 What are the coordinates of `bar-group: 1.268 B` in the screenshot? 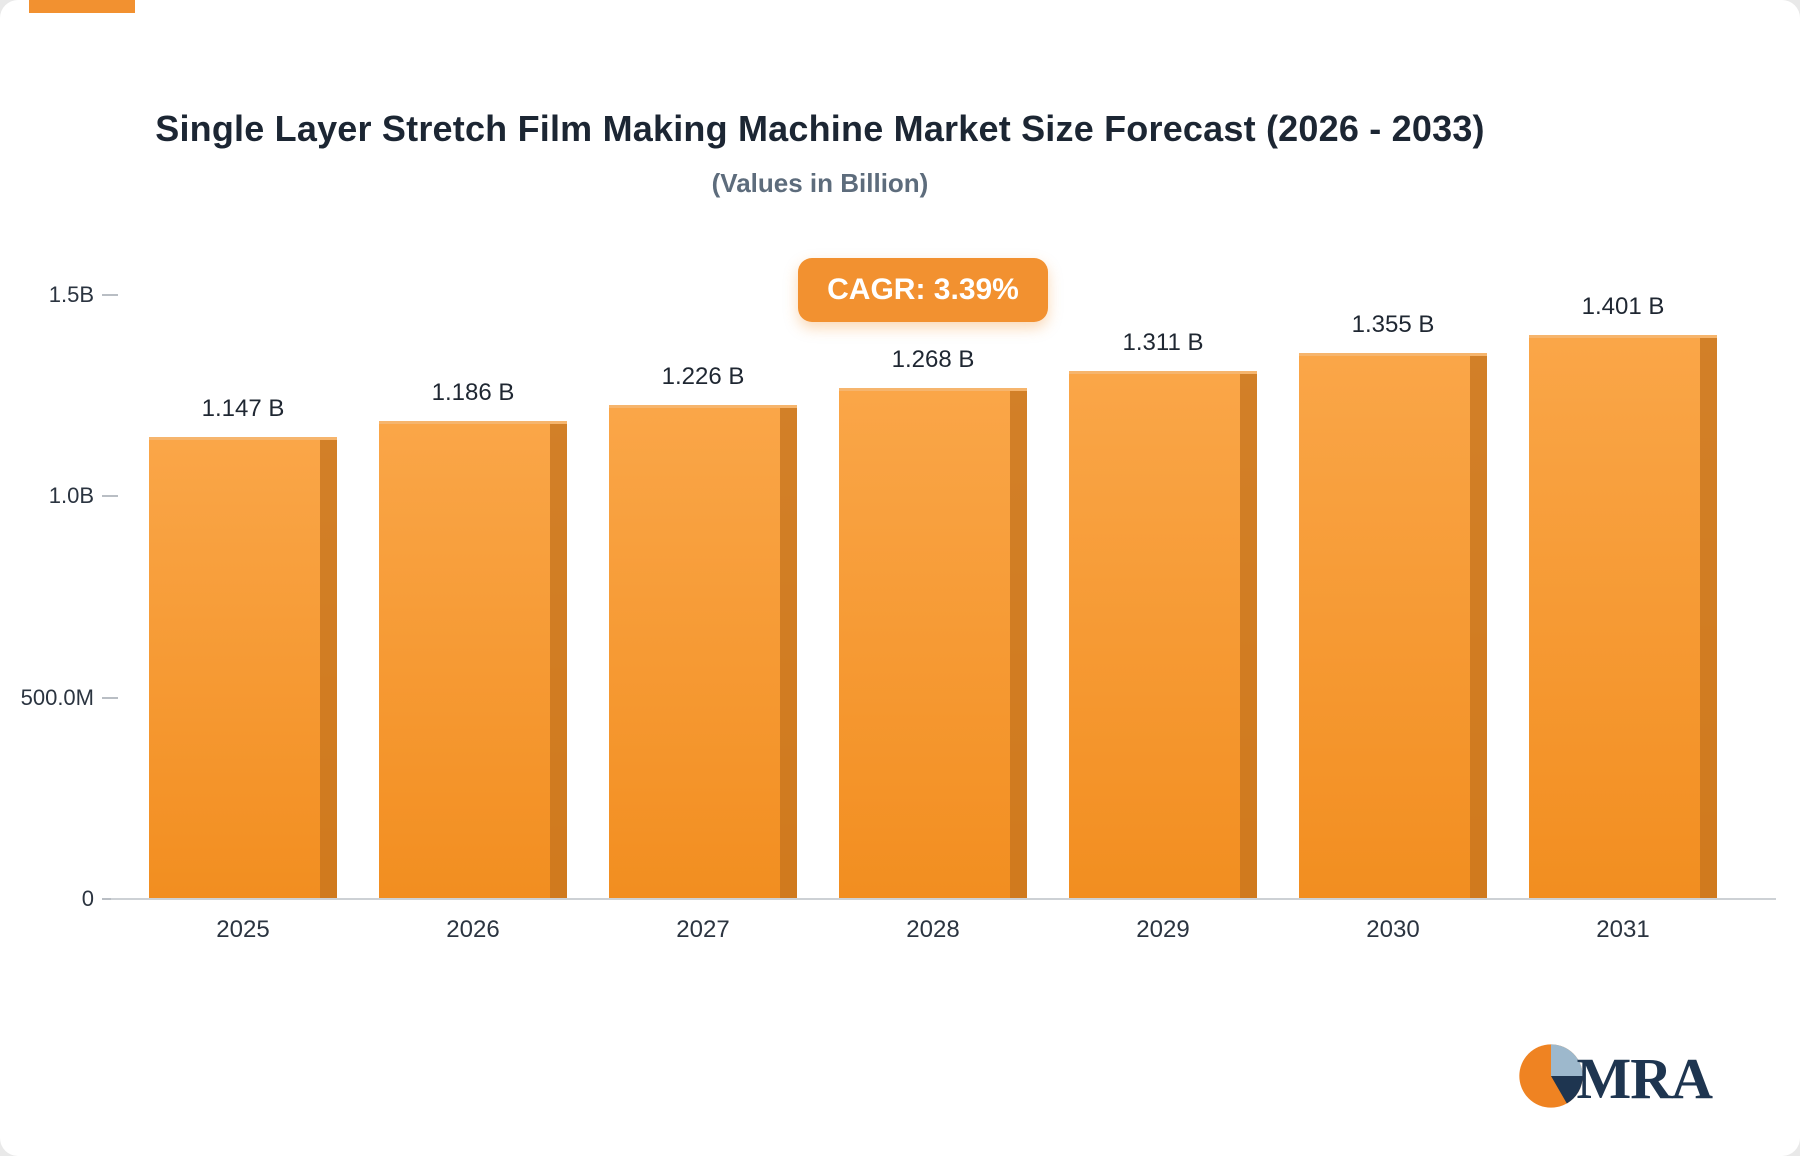 It's located at (933, 597).